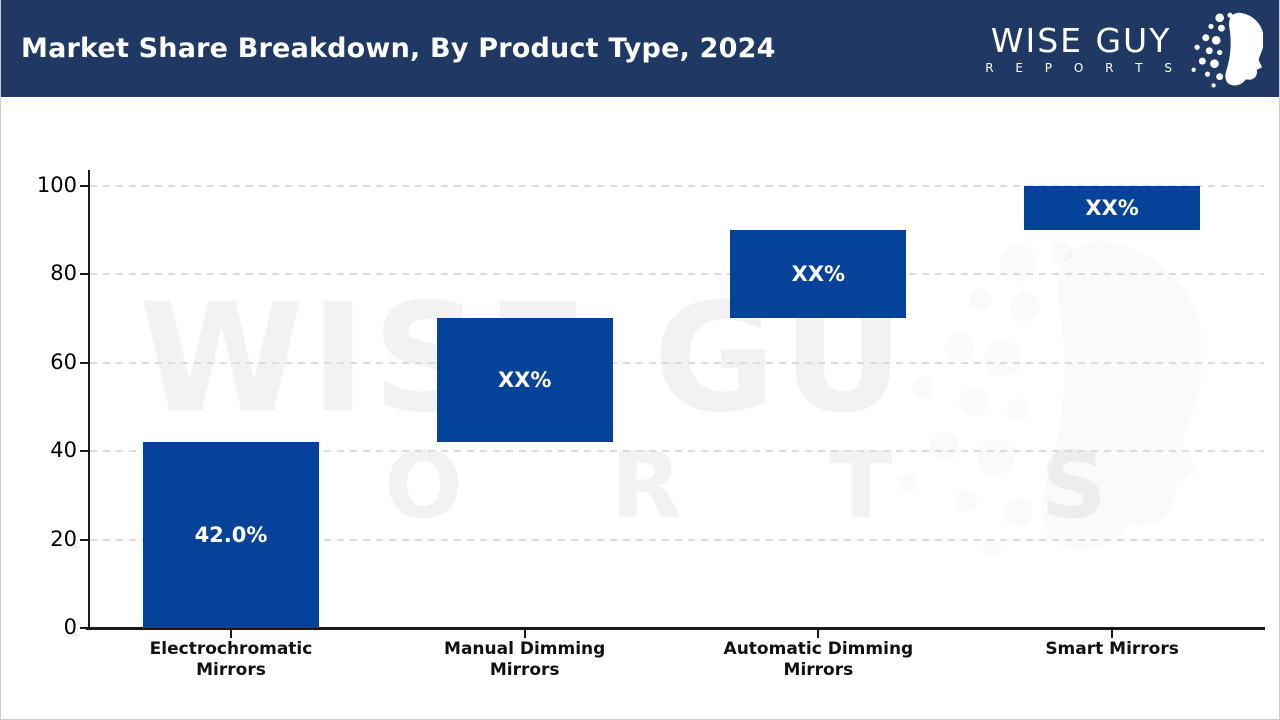 Image resolution: width=1280 pixels, height=720 pixels. What do you see at coordinates (818, 659) in the screenshot?
I see `x-category-label: Automatic Dimming Mirrors` at bounding box center [818, 659].